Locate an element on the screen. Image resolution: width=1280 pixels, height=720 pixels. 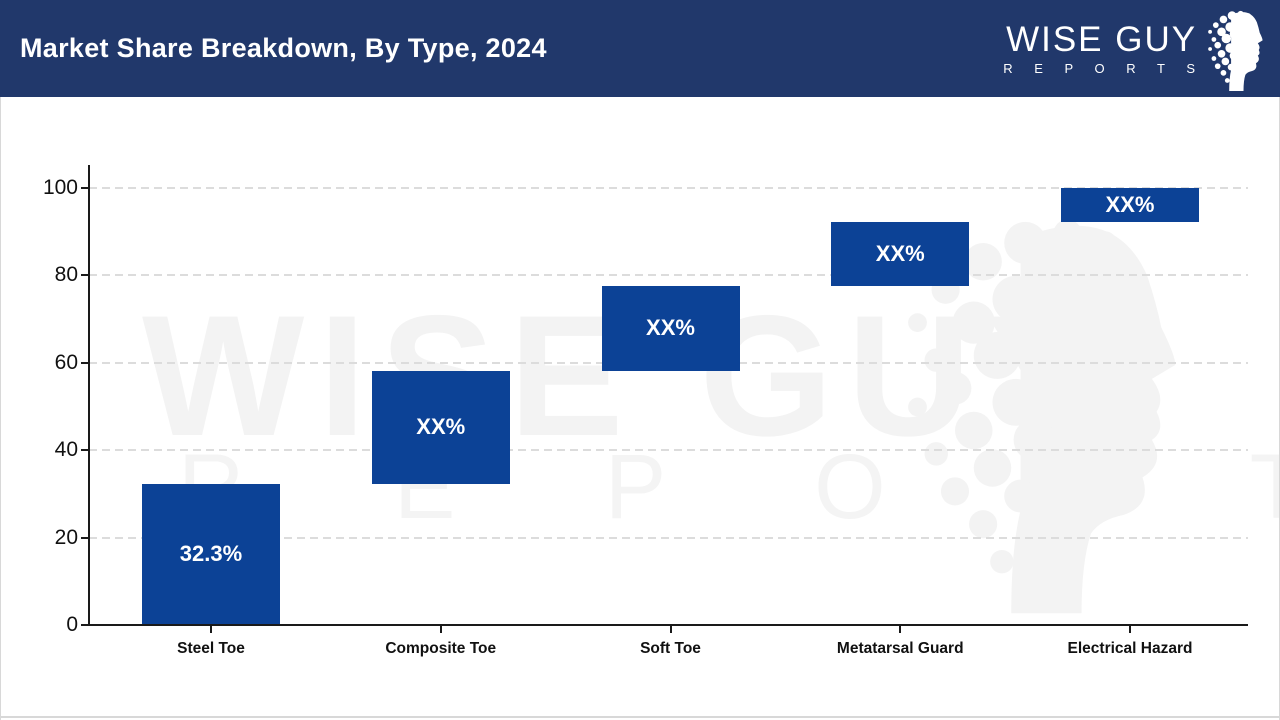
brand-name: WISE GUY is located at coordinates (1102, 39).